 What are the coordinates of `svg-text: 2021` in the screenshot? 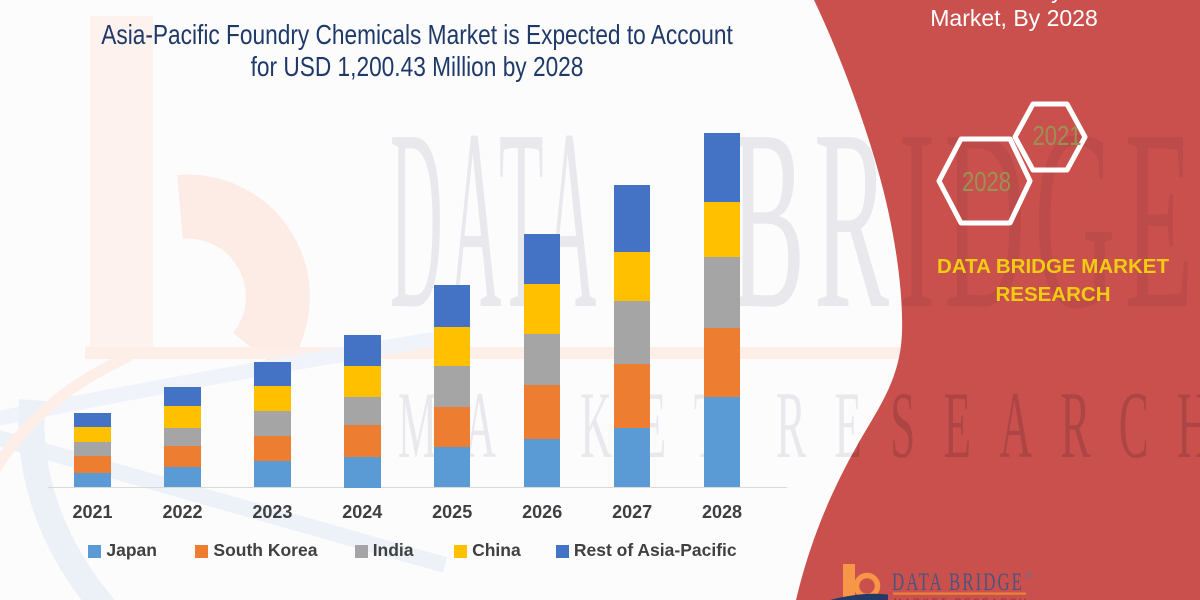 It's located at (1057, 136).